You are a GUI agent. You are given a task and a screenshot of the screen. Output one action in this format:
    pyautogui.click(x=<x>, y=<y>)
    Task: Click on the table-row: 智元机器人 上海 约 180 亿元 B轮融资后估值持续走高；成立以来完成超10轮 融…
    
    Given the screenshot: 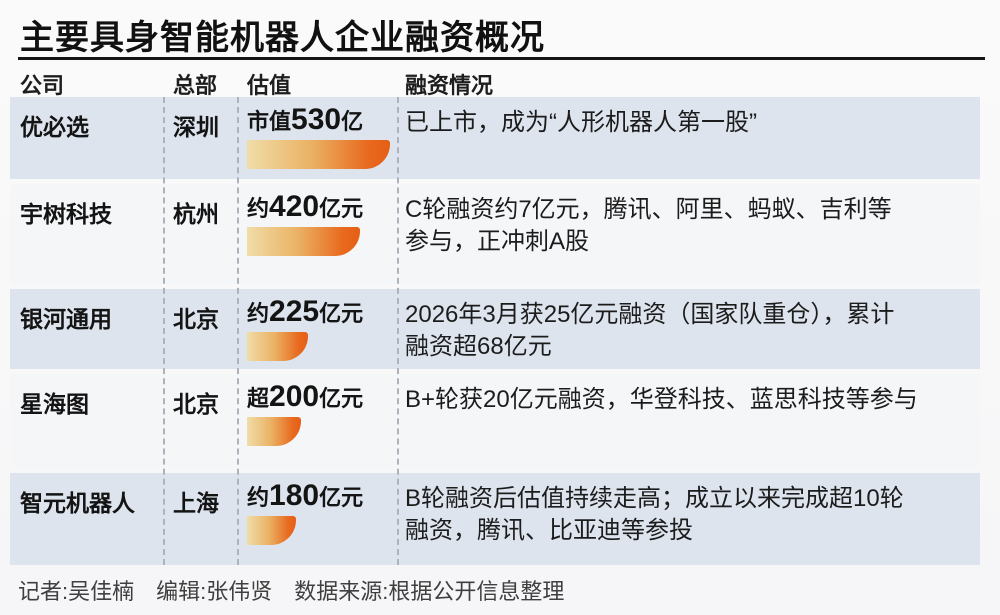 What is the action you would take?
    pyautogui.click(x=495, y=519)
    